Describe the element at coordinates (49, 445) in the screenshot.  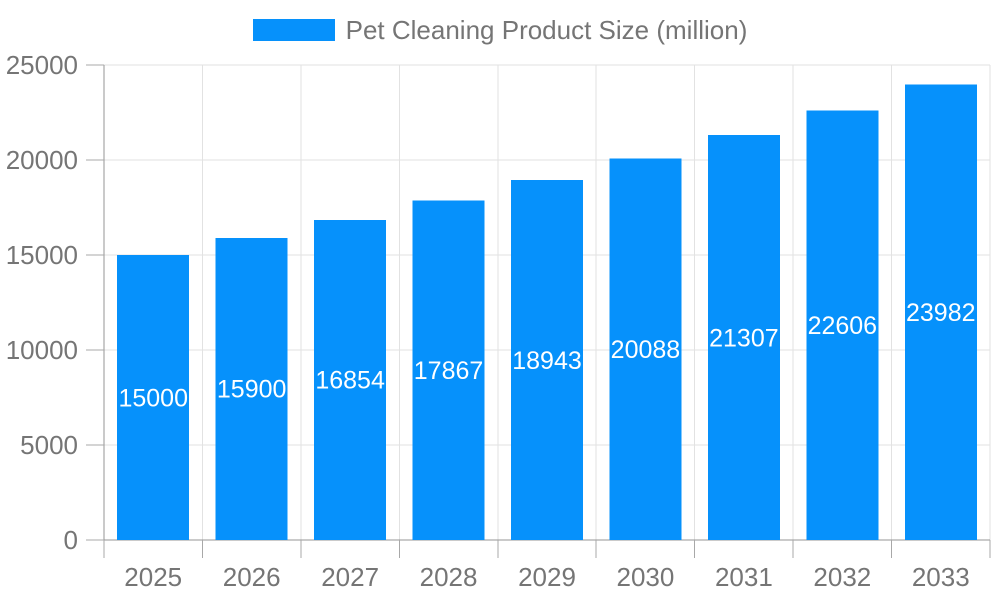
I see `y-tick-label: 5000` at that location.